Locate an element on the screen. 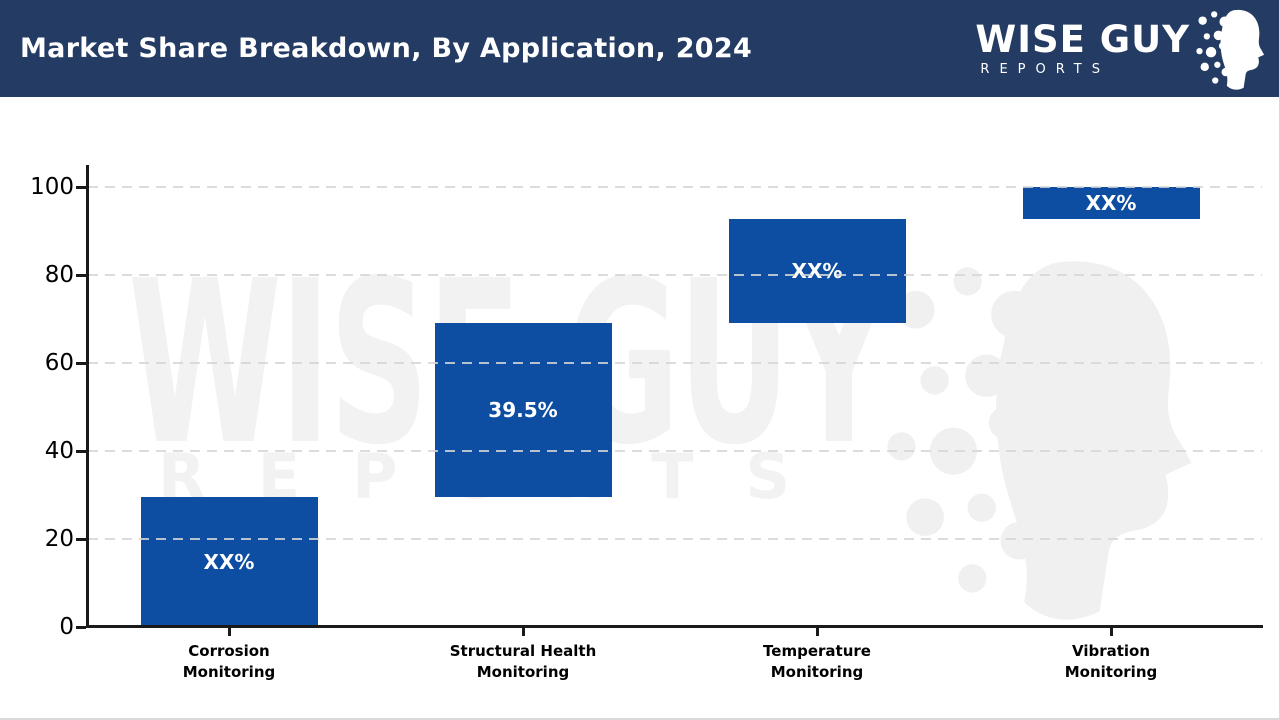  wise-guy-logo: WISE GUY REPORTS is located at coordinates (1122, 49).